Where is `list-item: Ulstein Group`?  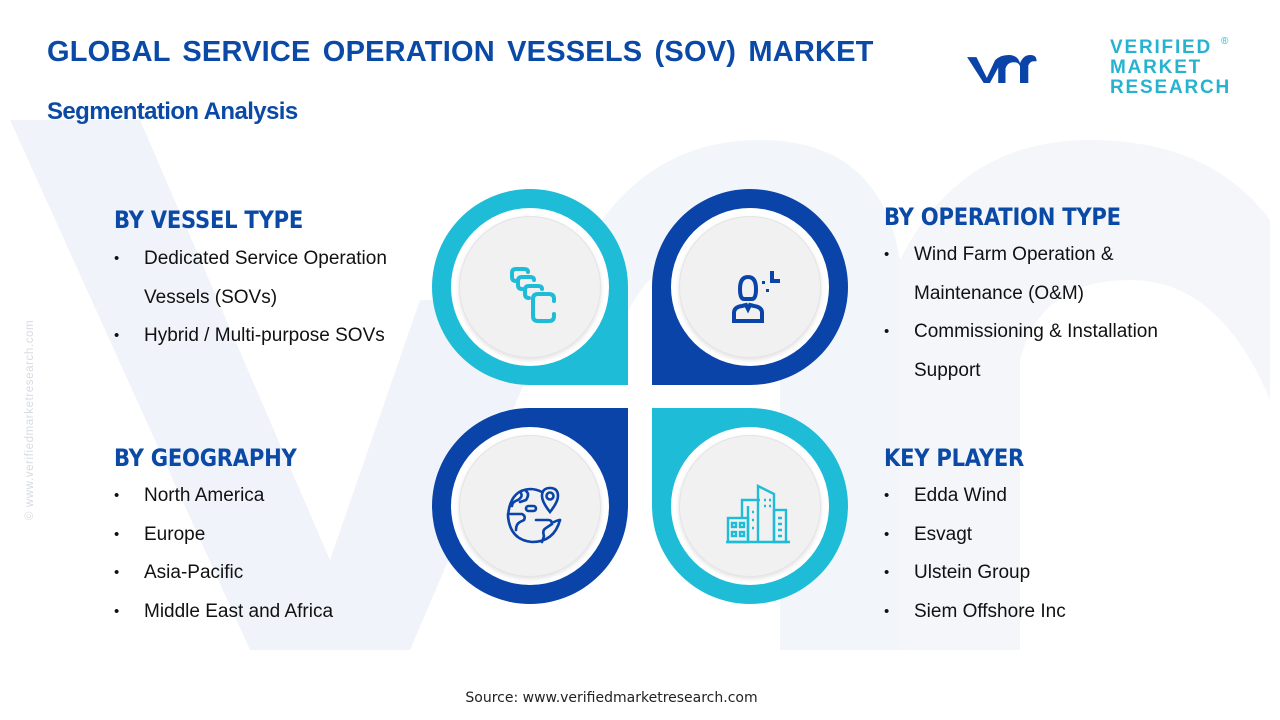 list-item: Ulstein Group is located at coordinates (975, 573).